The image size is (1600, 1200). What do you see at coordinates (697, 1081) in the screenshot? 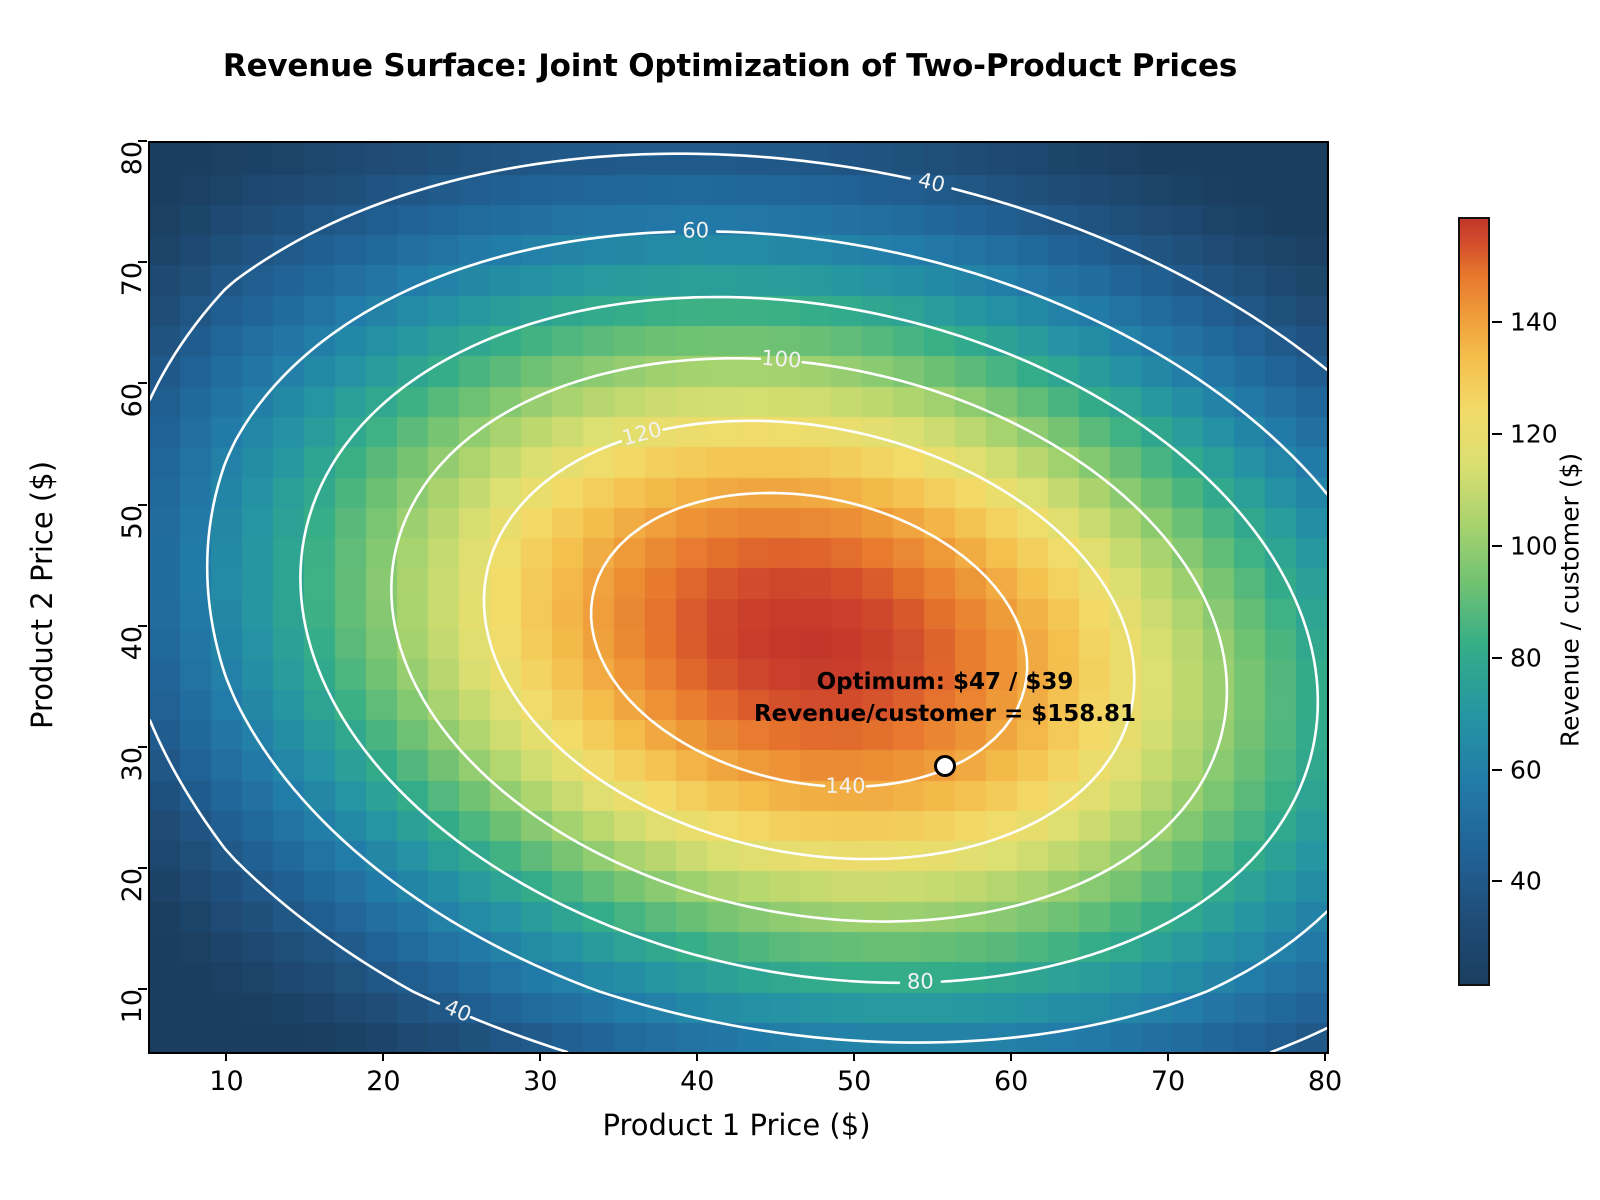
I see `x-tick-label-40: 40` at bounding box center [697, 1081].